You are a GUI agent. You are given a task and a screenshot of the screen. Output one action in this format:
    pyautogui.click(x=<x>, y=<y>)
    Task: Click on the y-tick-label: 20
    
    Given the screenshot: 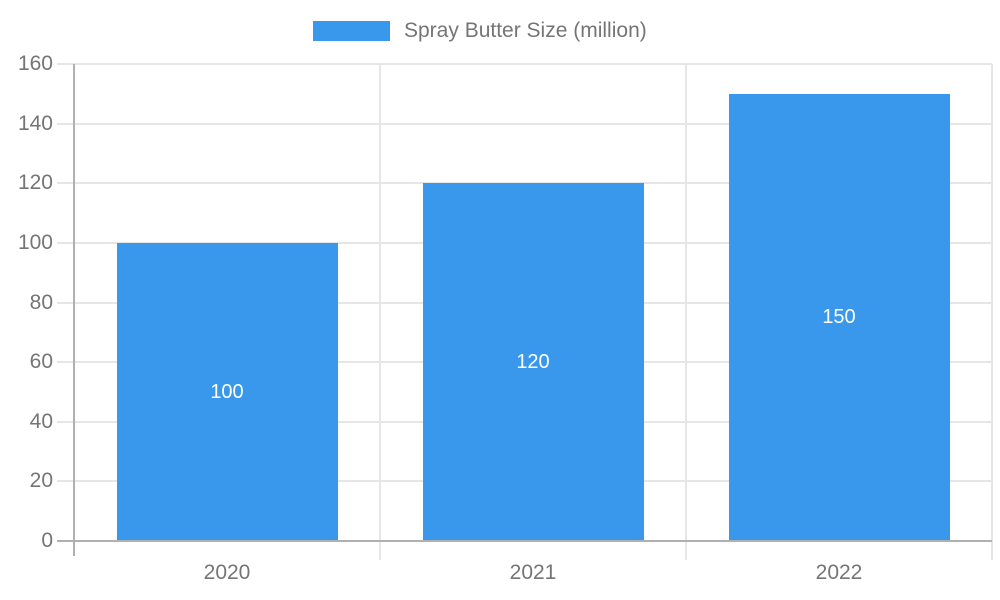 What is the action you would take?
    pyautogui.click(x=41, y=481)
    